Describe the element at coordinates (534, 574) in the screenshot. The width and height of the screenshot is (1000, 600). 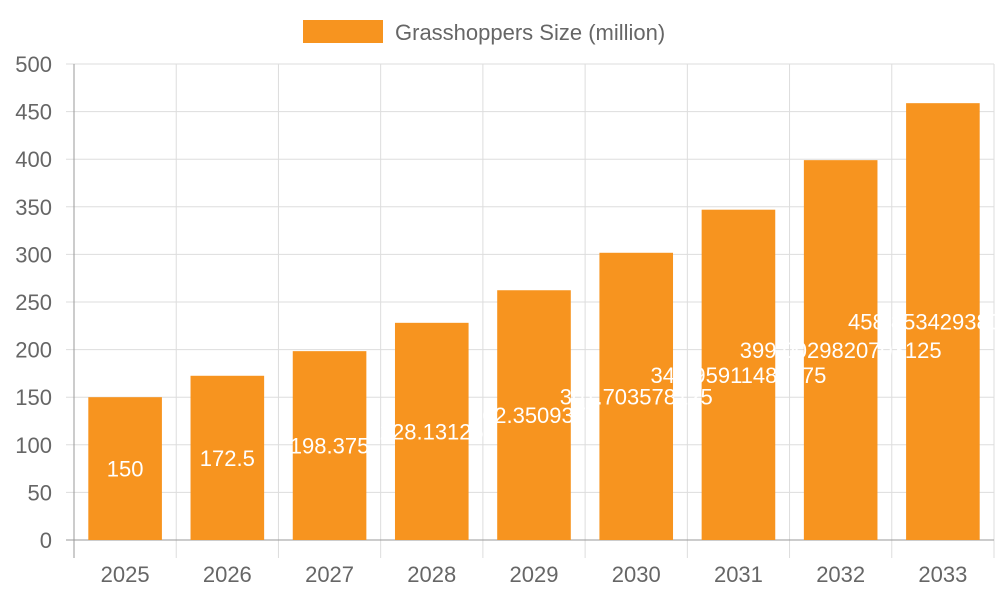
I see `x-tick-label: 2029` at that location.